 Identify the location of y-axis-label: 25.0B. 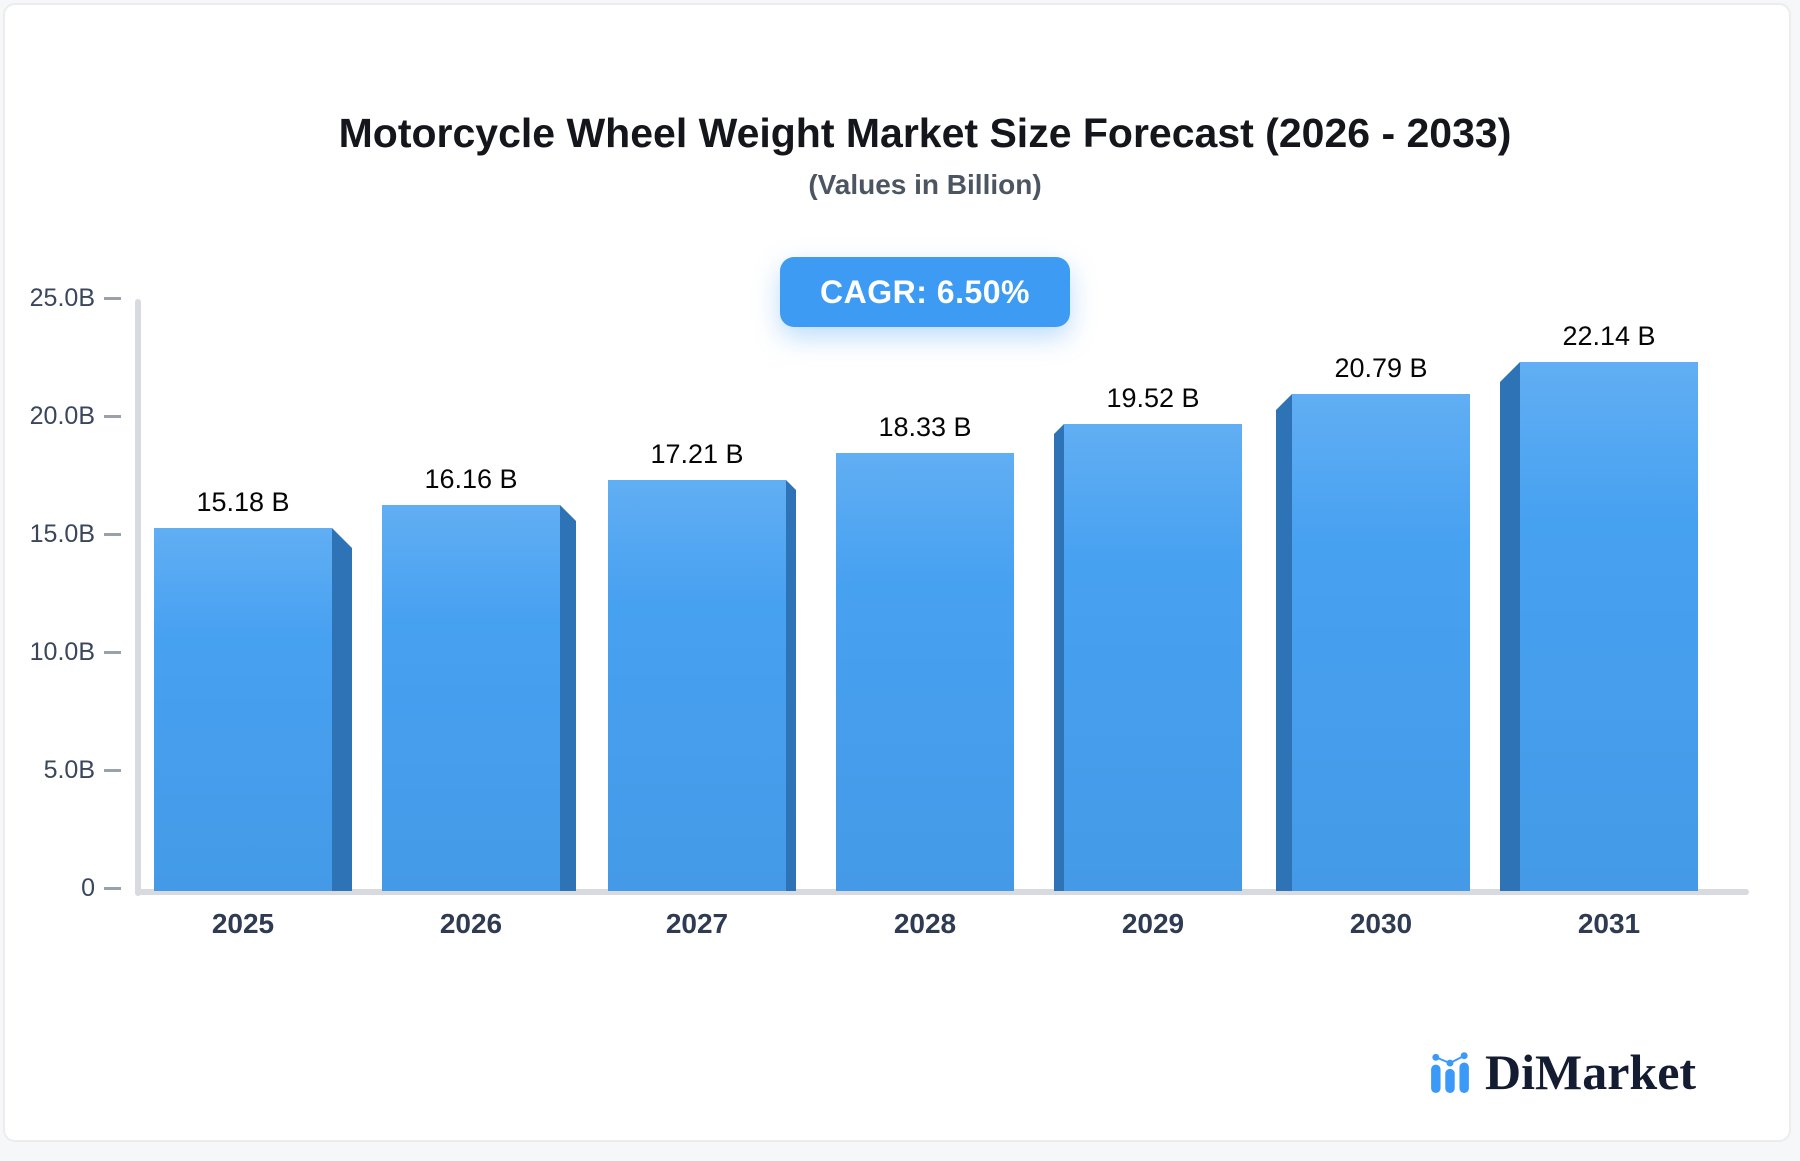
(62, 298).